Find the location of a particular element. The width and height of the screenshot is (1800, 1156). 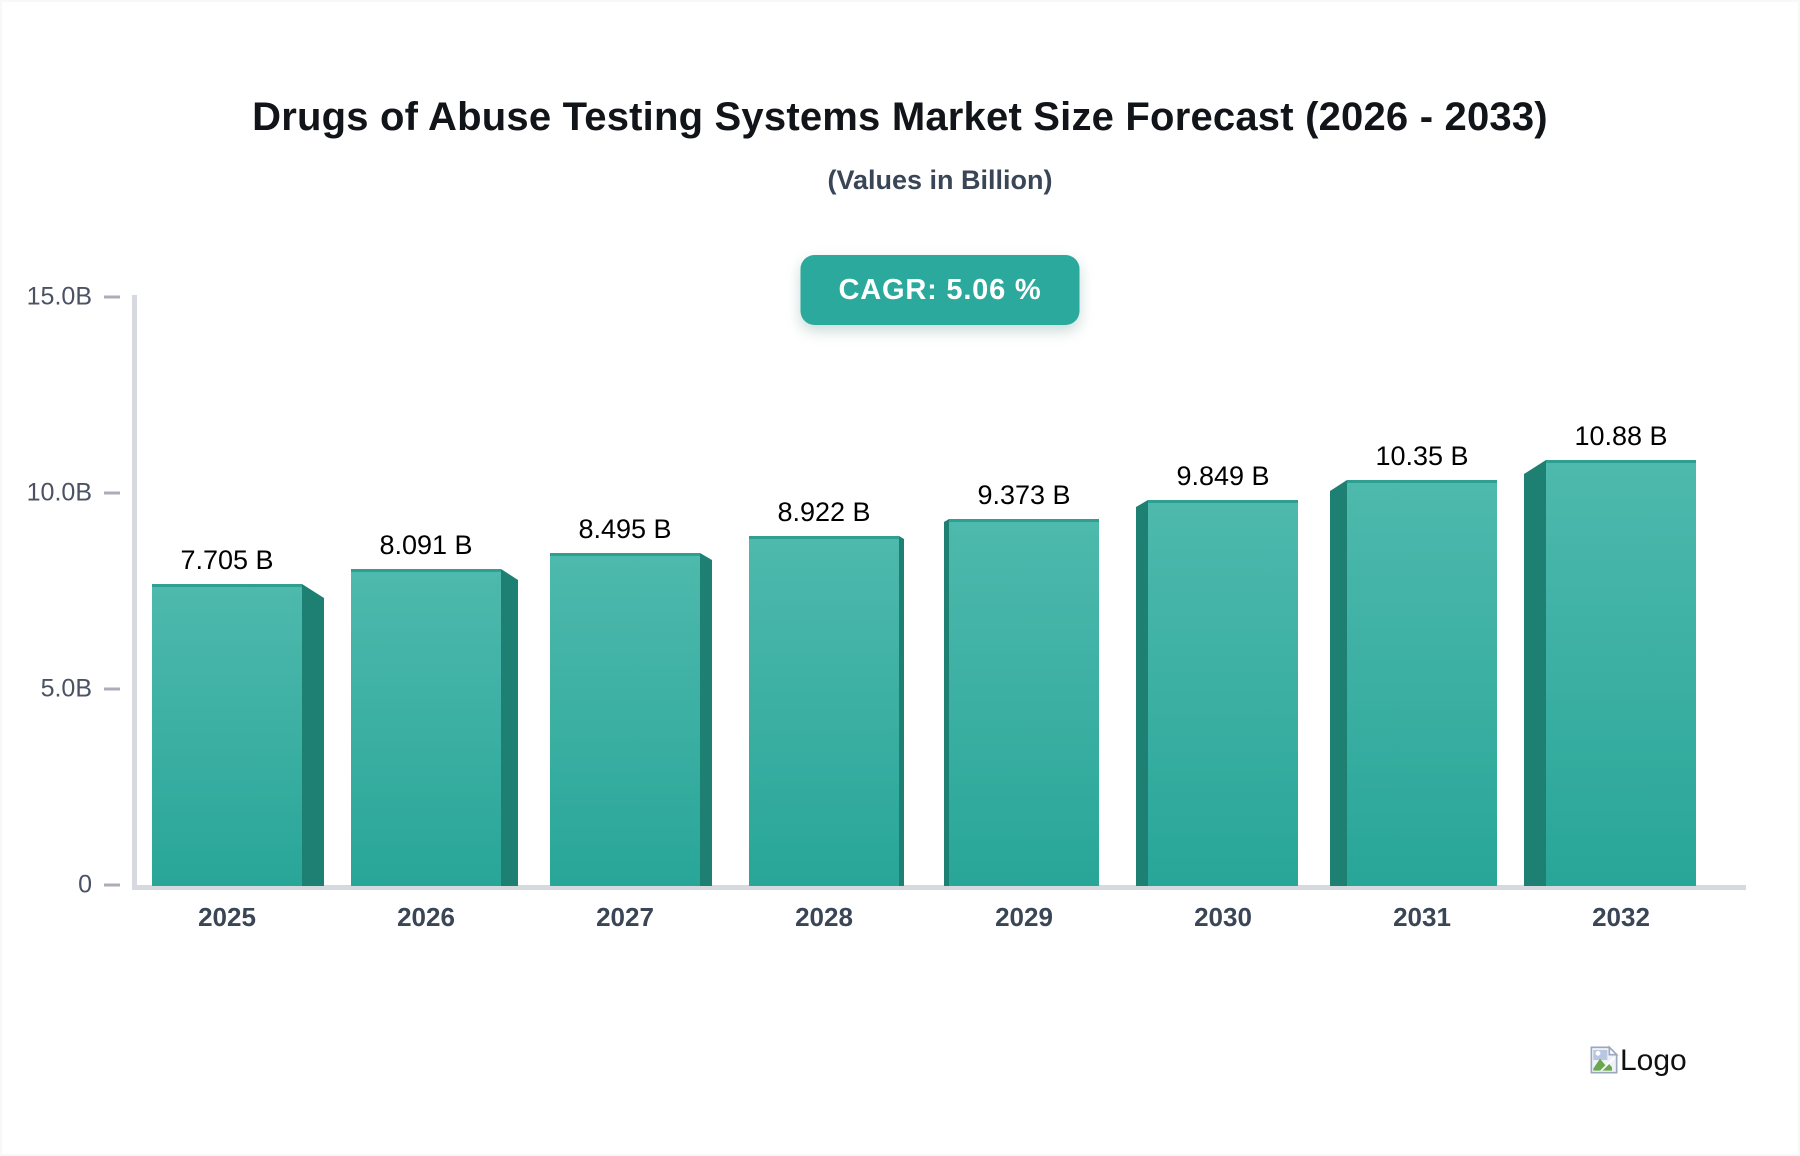

x-axis-label: 2028 is located at coordinates (824, 917).